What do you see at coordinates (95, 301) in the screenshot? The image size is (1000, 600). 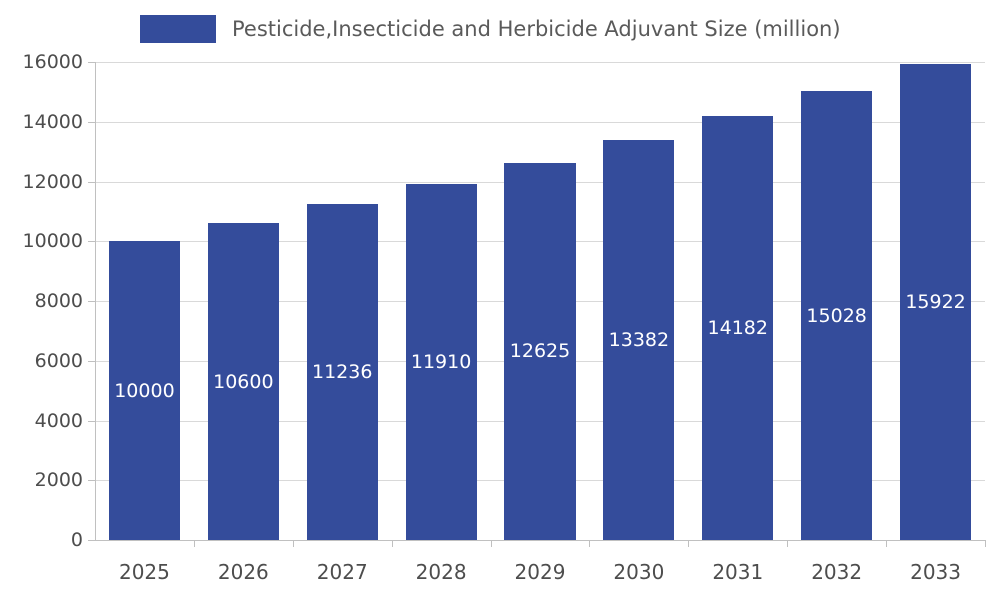 I see `y-axis-line` at bounding box center [95, 301].